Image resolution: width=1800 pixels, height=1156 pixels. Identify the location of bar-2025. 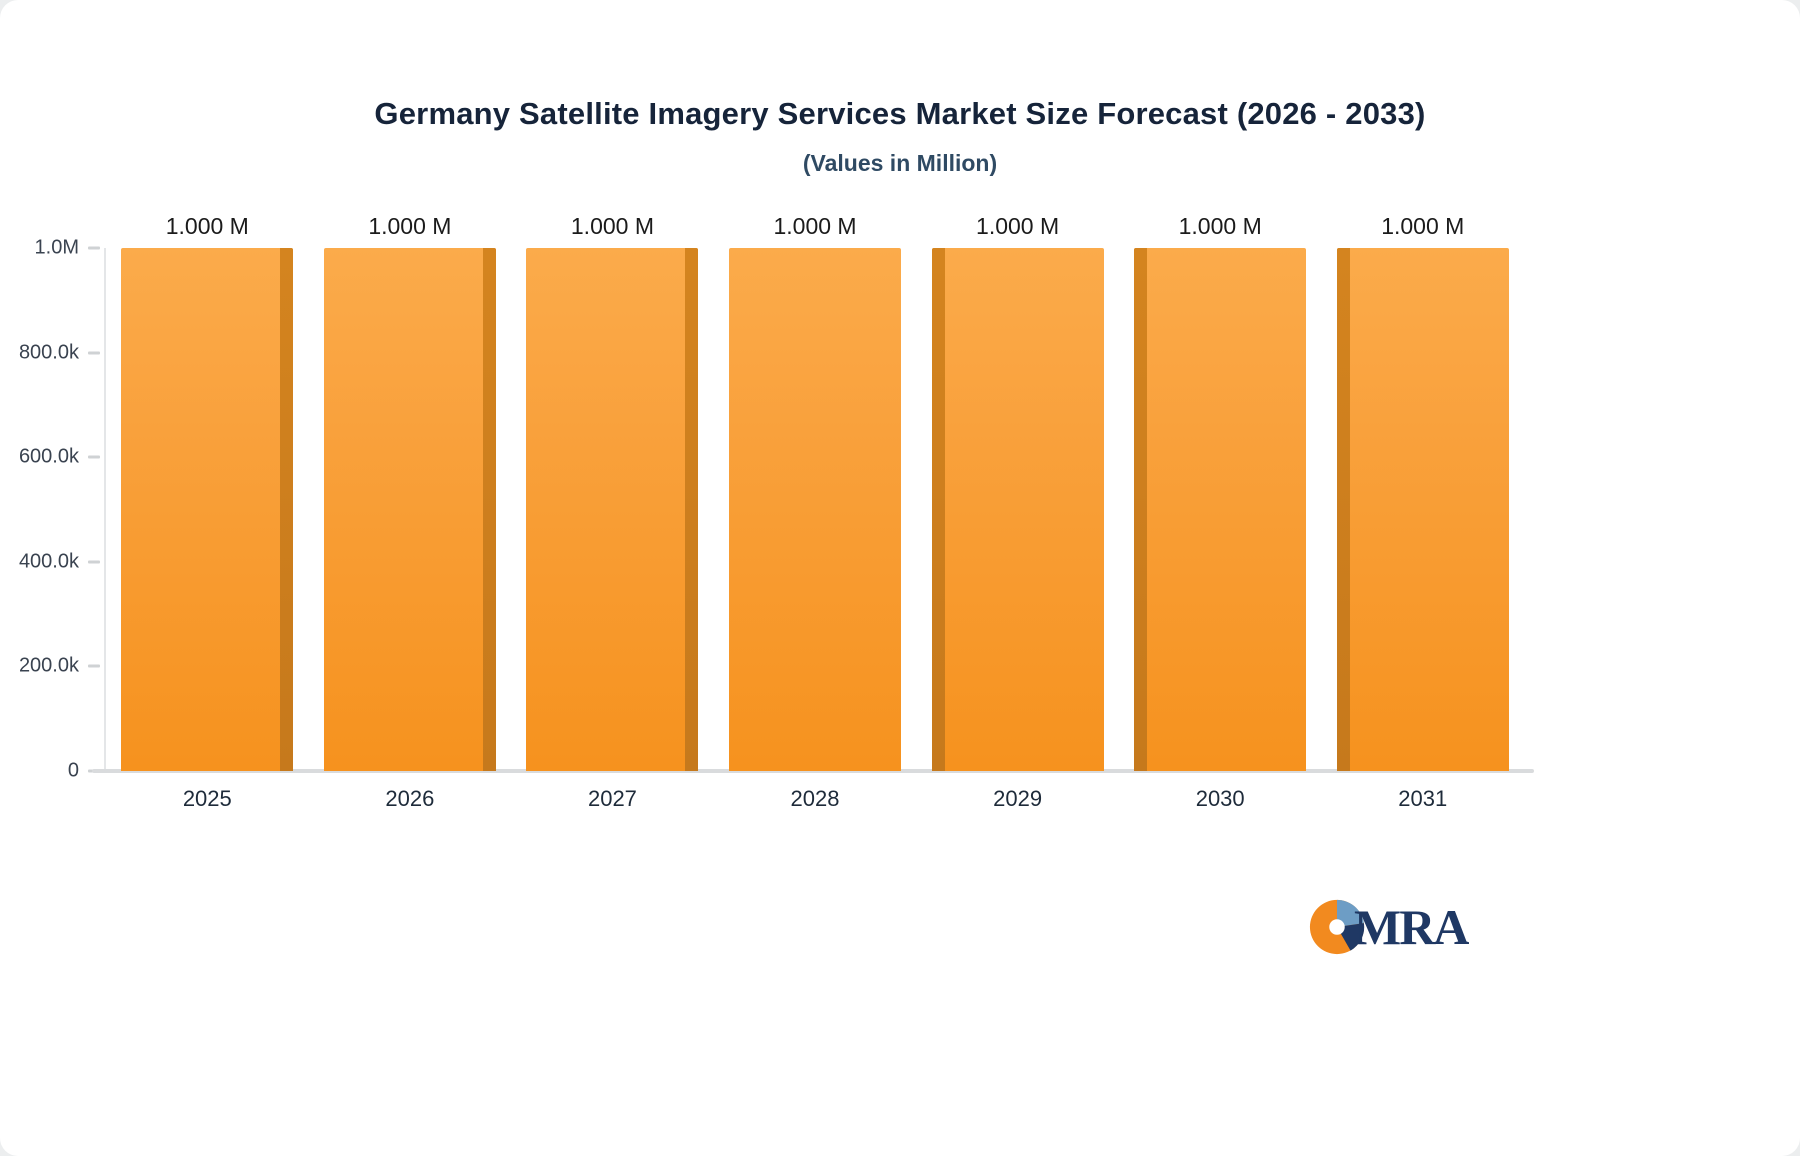
(207, 509).